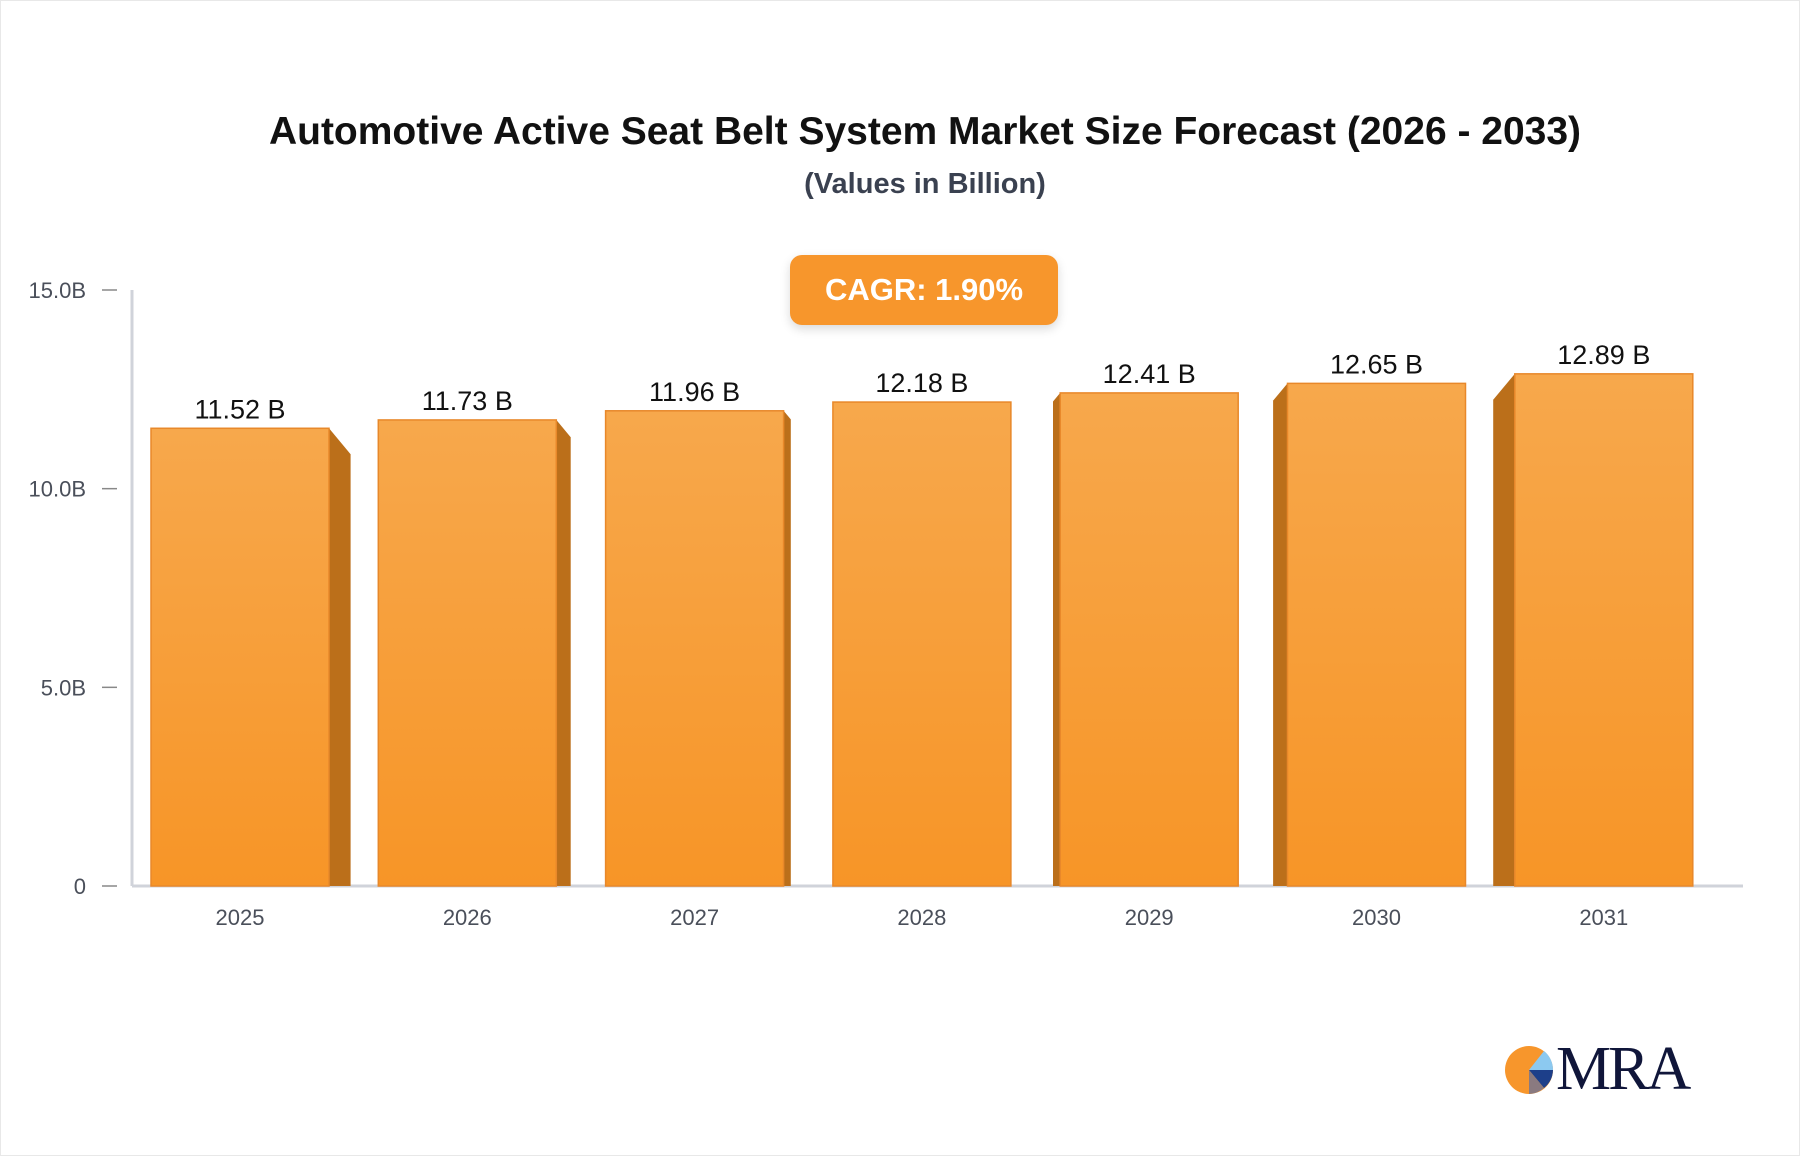 This screenshot has width=1800, height=1156. Describe the element at coordinates (924, 290) in the screenshot. I see `cagr-badge: CAGR: 1.90%` at that location.